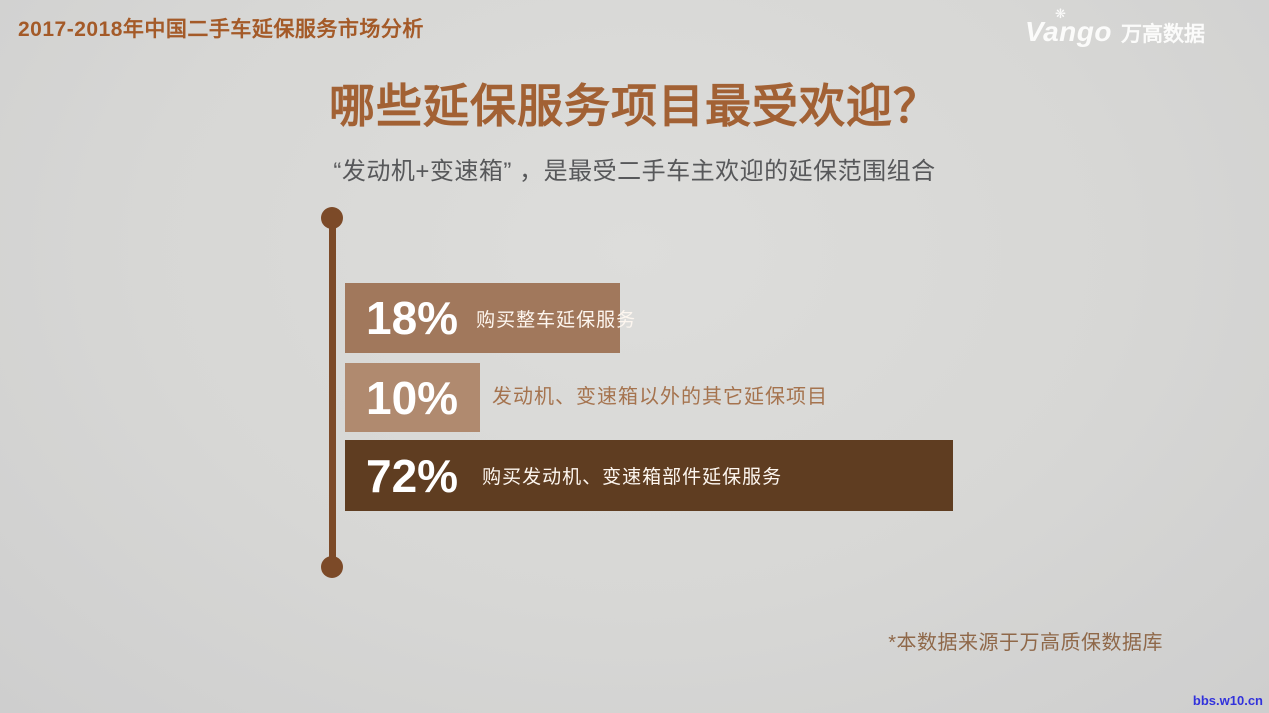 The image size is (1269, 713). I want to click on logo-brand-text: Vango, so click(1068, 31).